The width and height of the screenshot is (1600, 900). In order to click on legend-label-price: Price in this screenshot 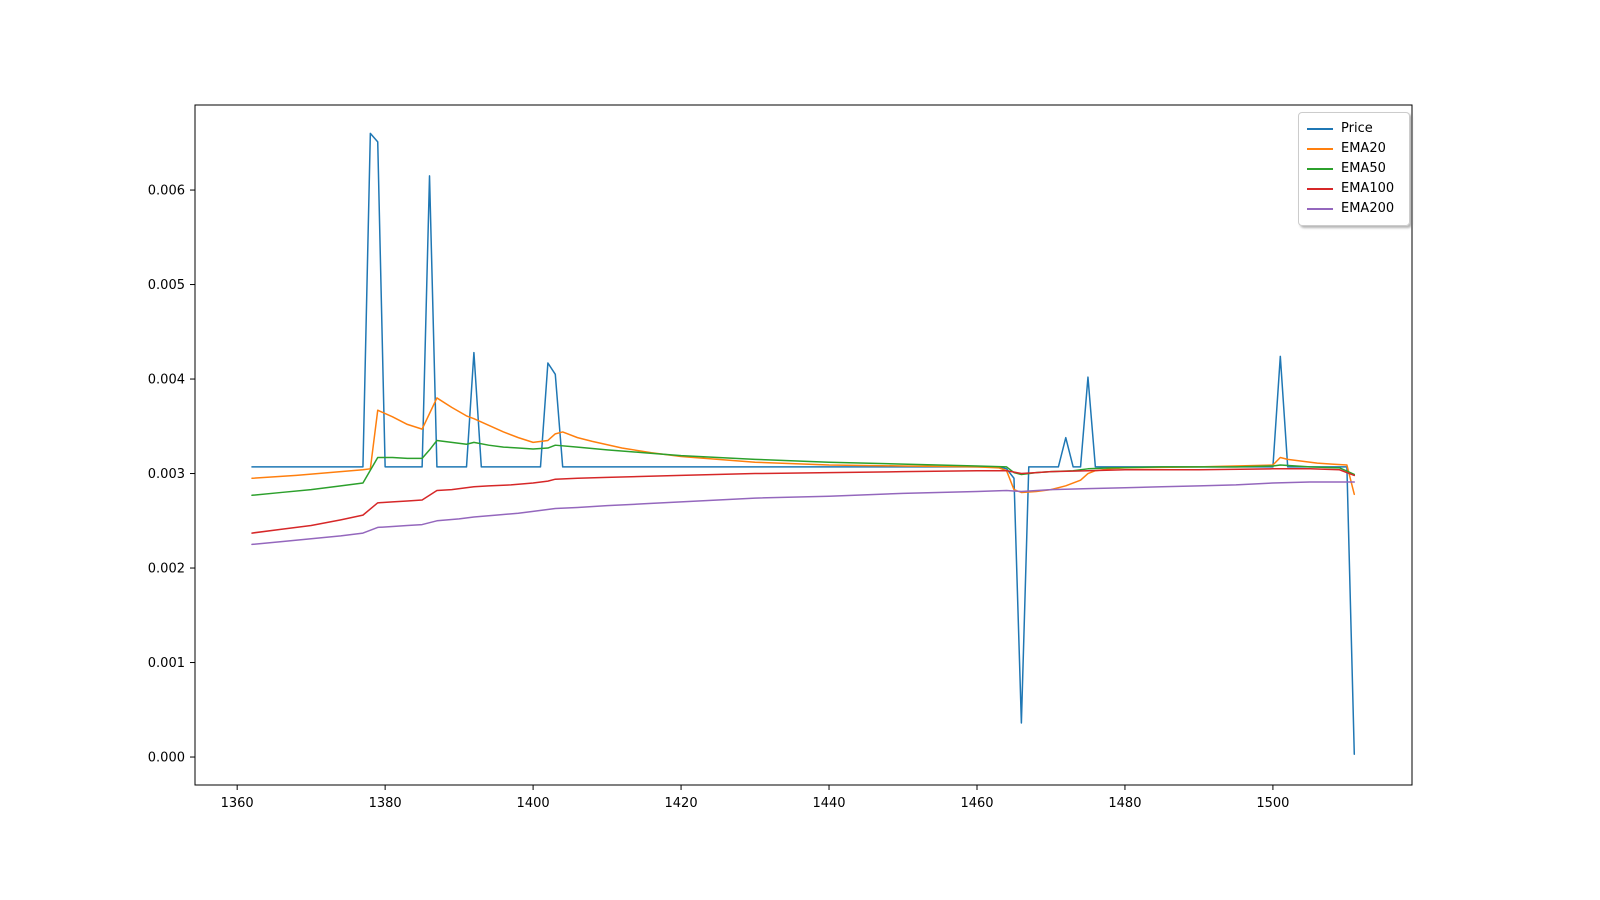, I will do `click(1357, 128)`.